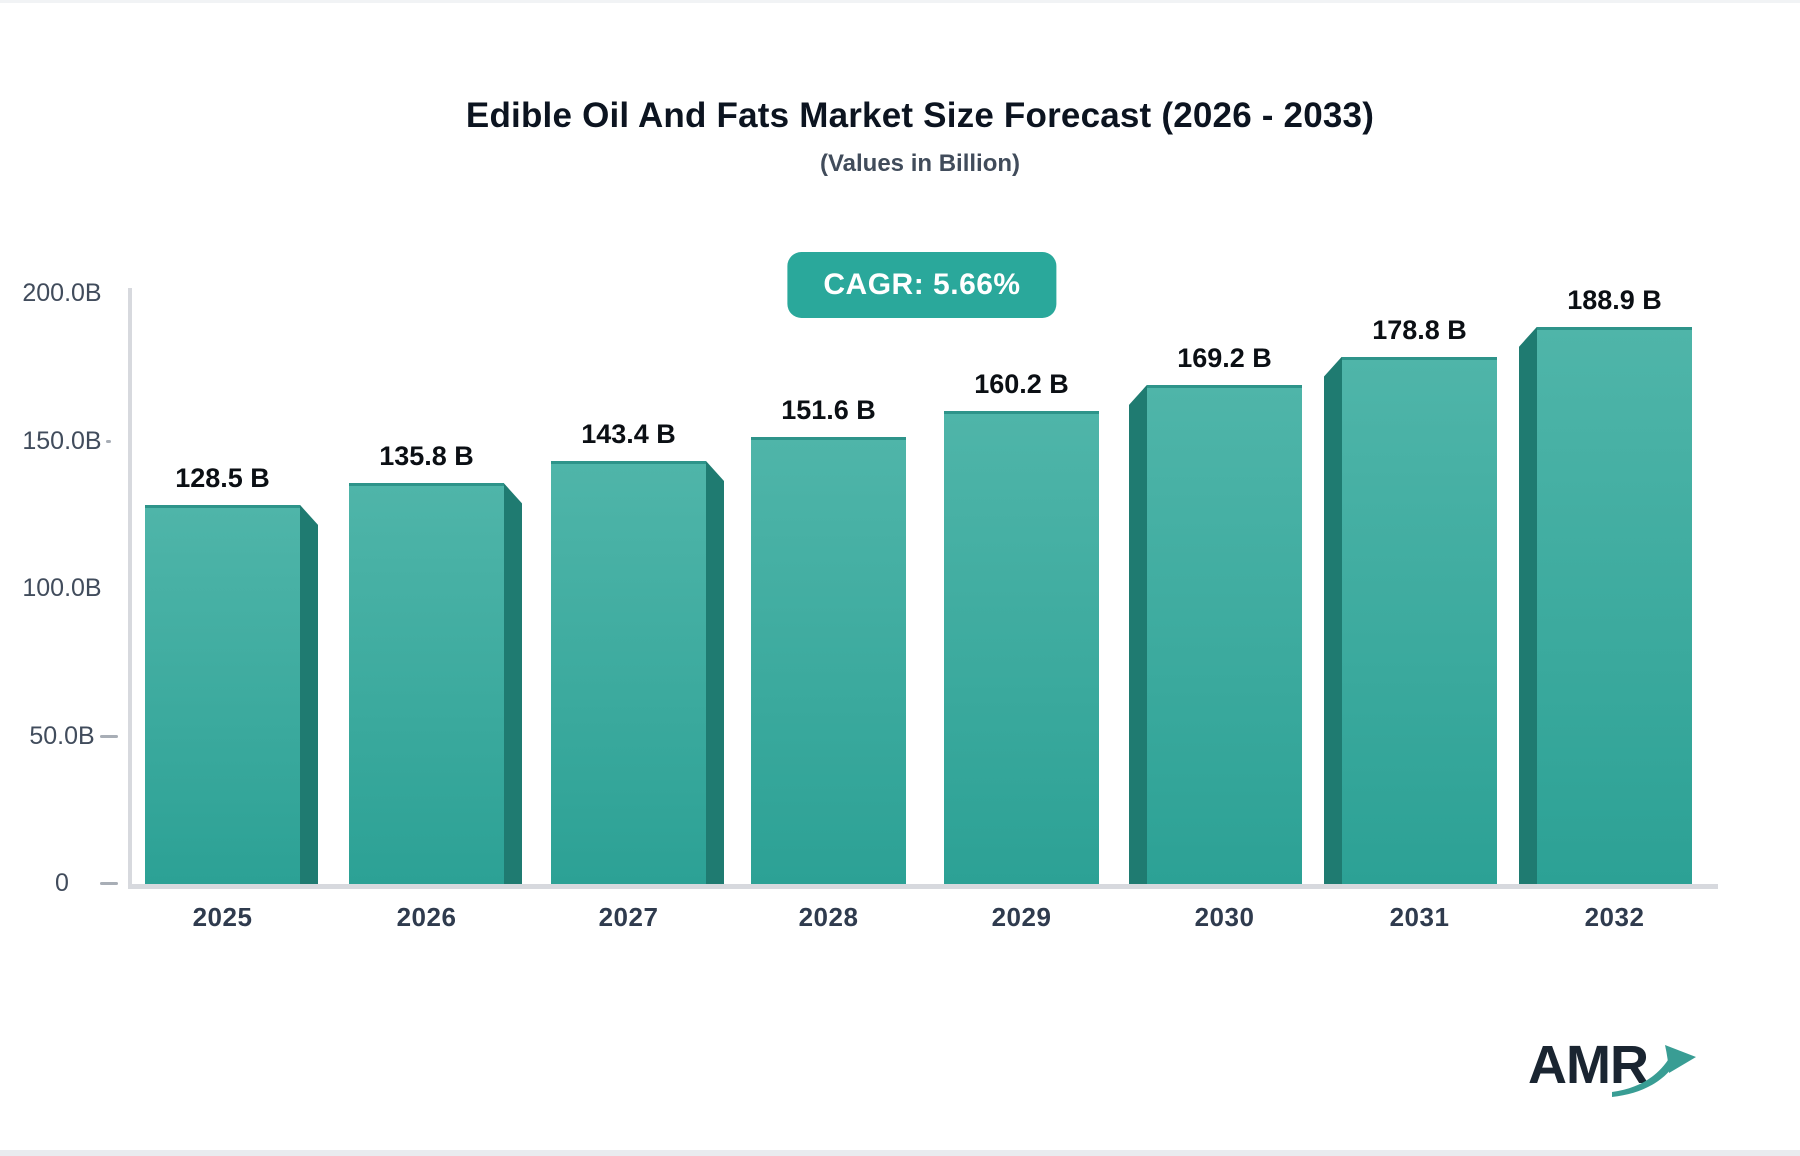 The height and width of the screenshot is (1156, 1800). Describe the element at coordinates (222, 477) in the screenshot. I see `bar-value-label: 128.5 B` at that location.